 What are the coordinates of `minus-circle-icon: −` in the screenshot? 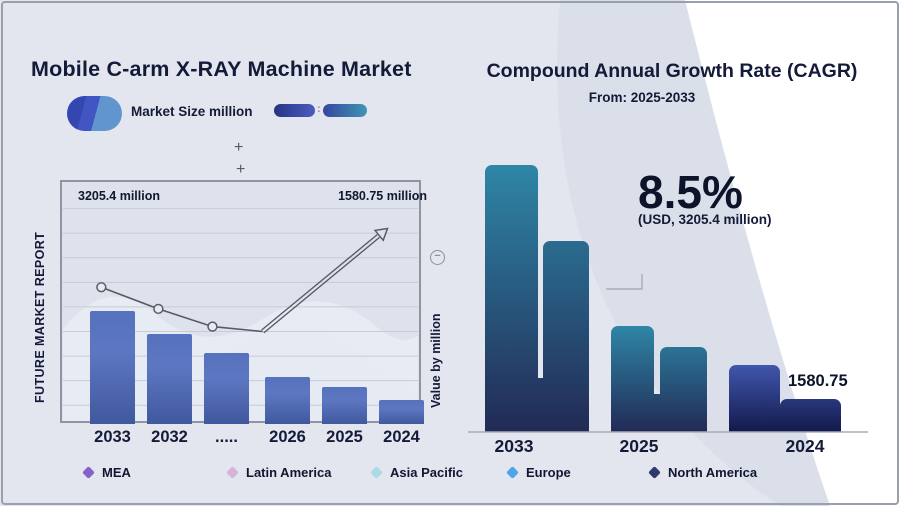 It's located at (437, 257).